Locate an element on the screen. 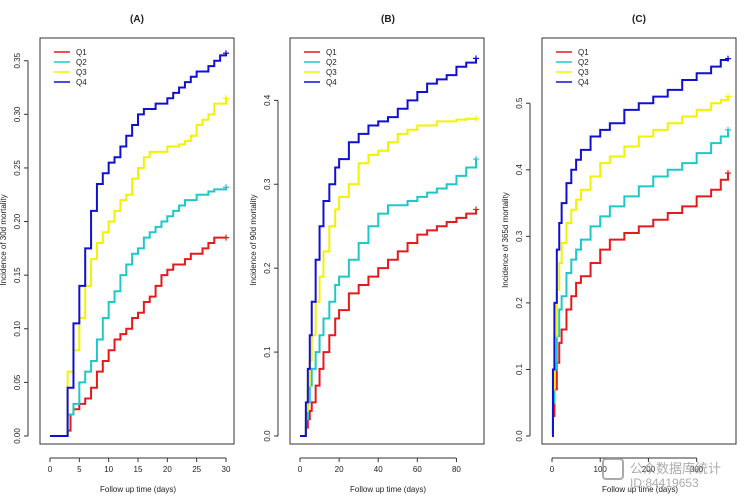 This screenshot has width=744, height=500. y-tick-label: 0.5 is located at coordinates (519, 103).